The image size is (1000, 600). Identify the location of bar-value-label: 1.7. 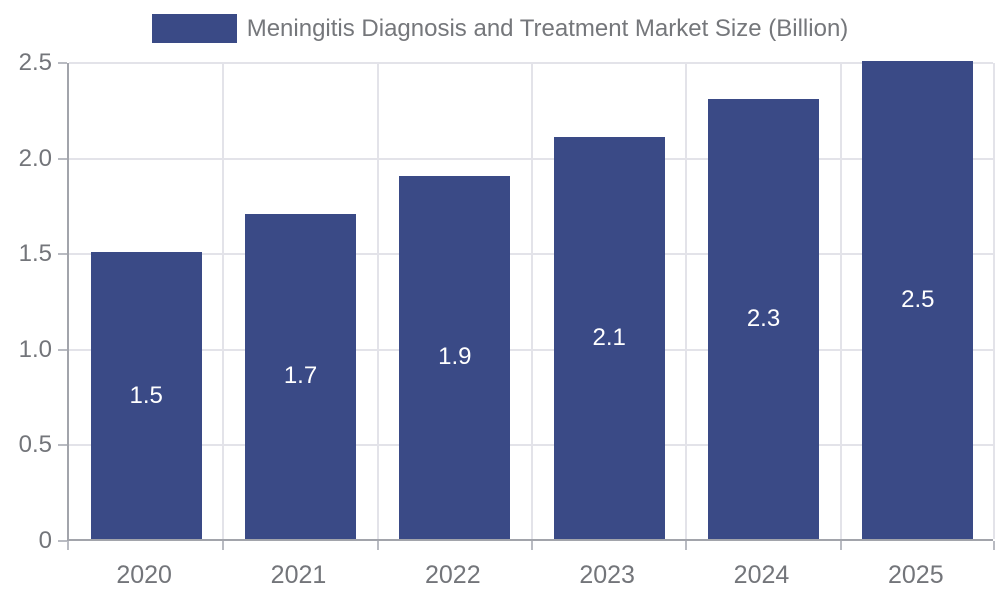
(300, 376).